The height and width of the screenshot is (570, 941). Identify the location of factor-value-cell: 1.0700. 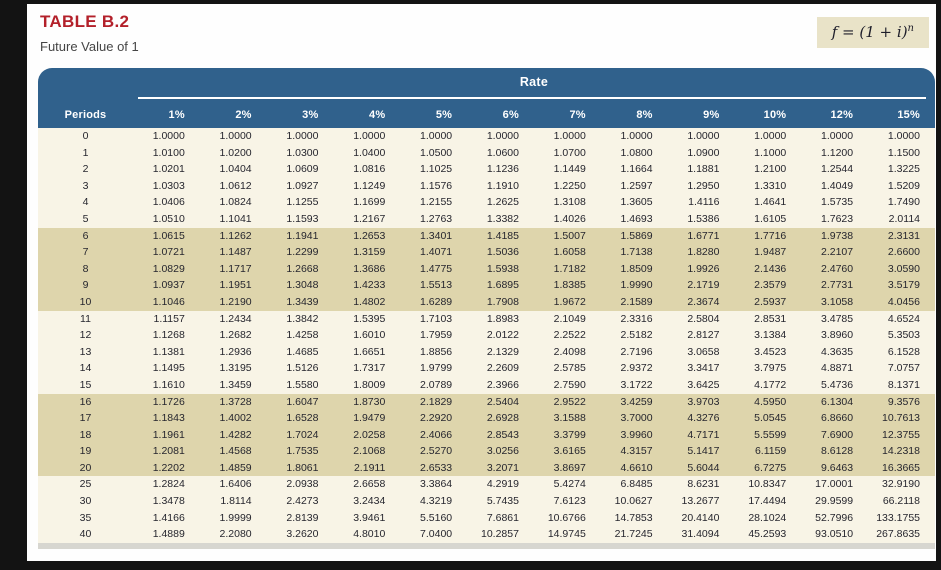
(569, 152).